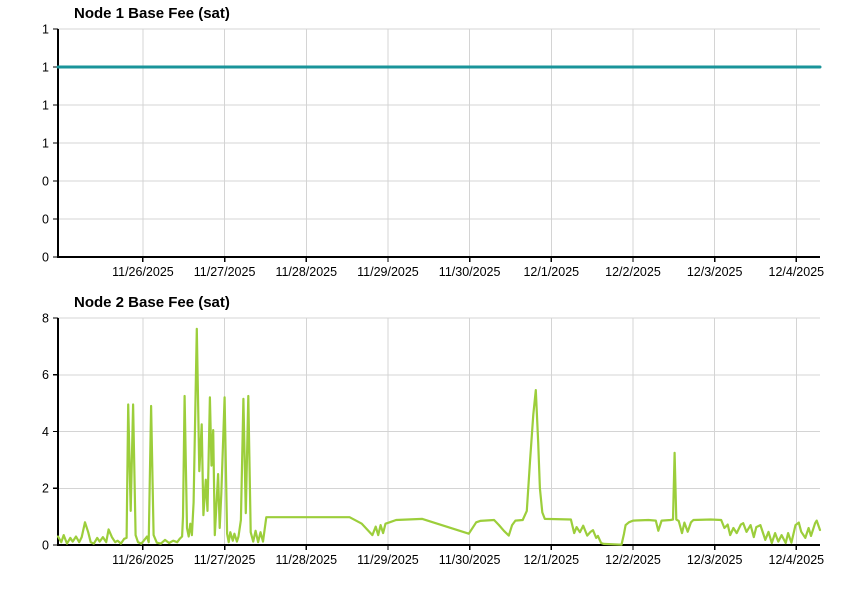 The width and height of the screenshot is (860, 600). What do you see at coordinates (45, 318) in the screenshot?
I see `y-tick-label: 8` at bounding box center [45, 318].